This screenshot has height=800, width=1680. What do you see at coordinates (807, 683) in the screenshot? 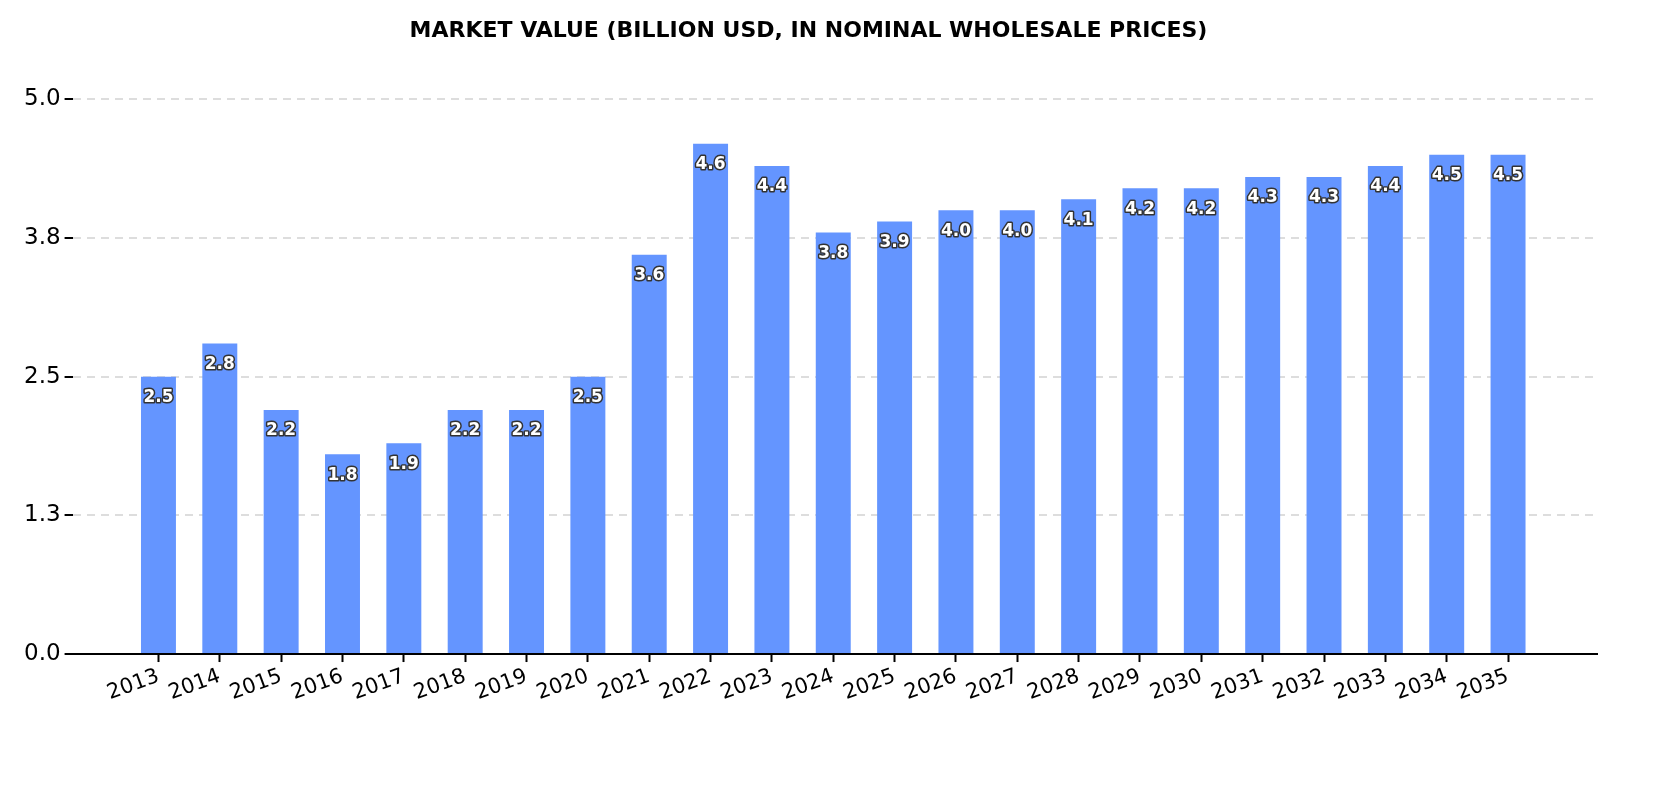
I see `x-tick-label: 2024` at bounding box center [807, 683].